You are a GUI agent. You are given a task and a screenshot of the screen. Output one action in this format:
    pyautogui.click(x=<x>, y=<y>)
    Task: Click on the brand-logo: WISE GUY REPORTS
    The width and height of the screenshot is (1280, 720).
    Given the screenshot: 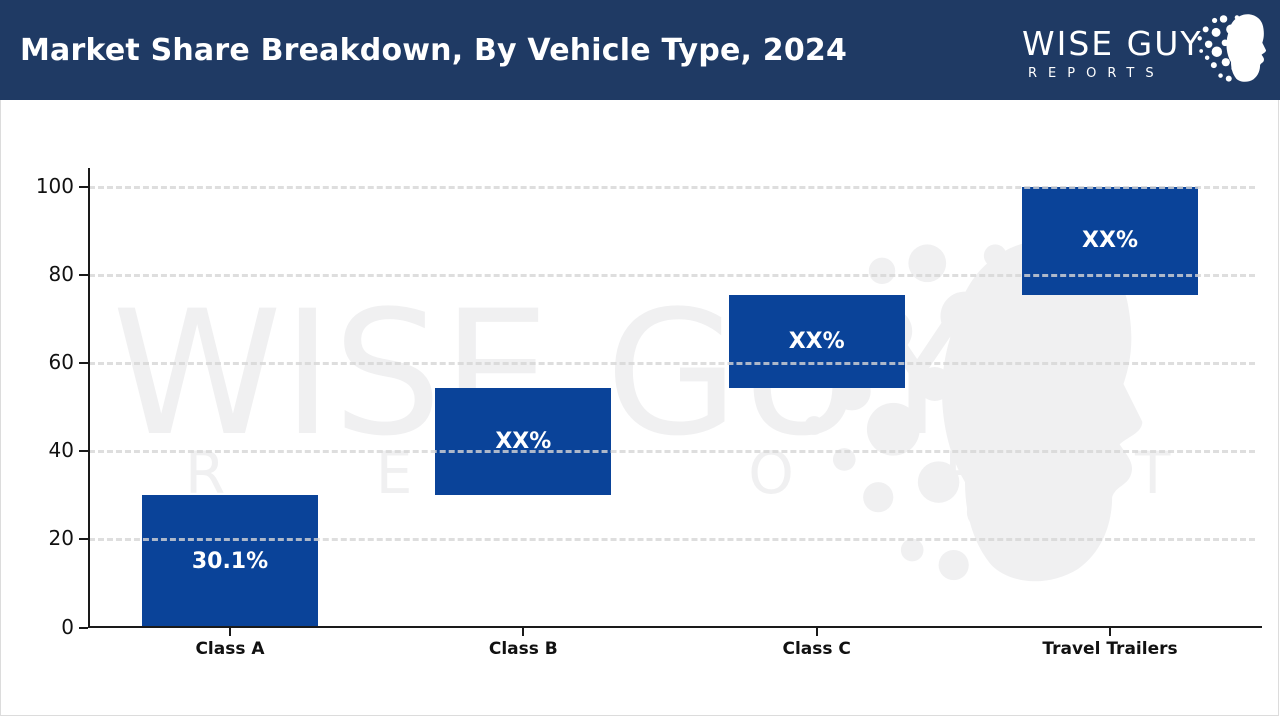 What is the action you would take?
    pyautogui.click(x=1147, y=51)
    